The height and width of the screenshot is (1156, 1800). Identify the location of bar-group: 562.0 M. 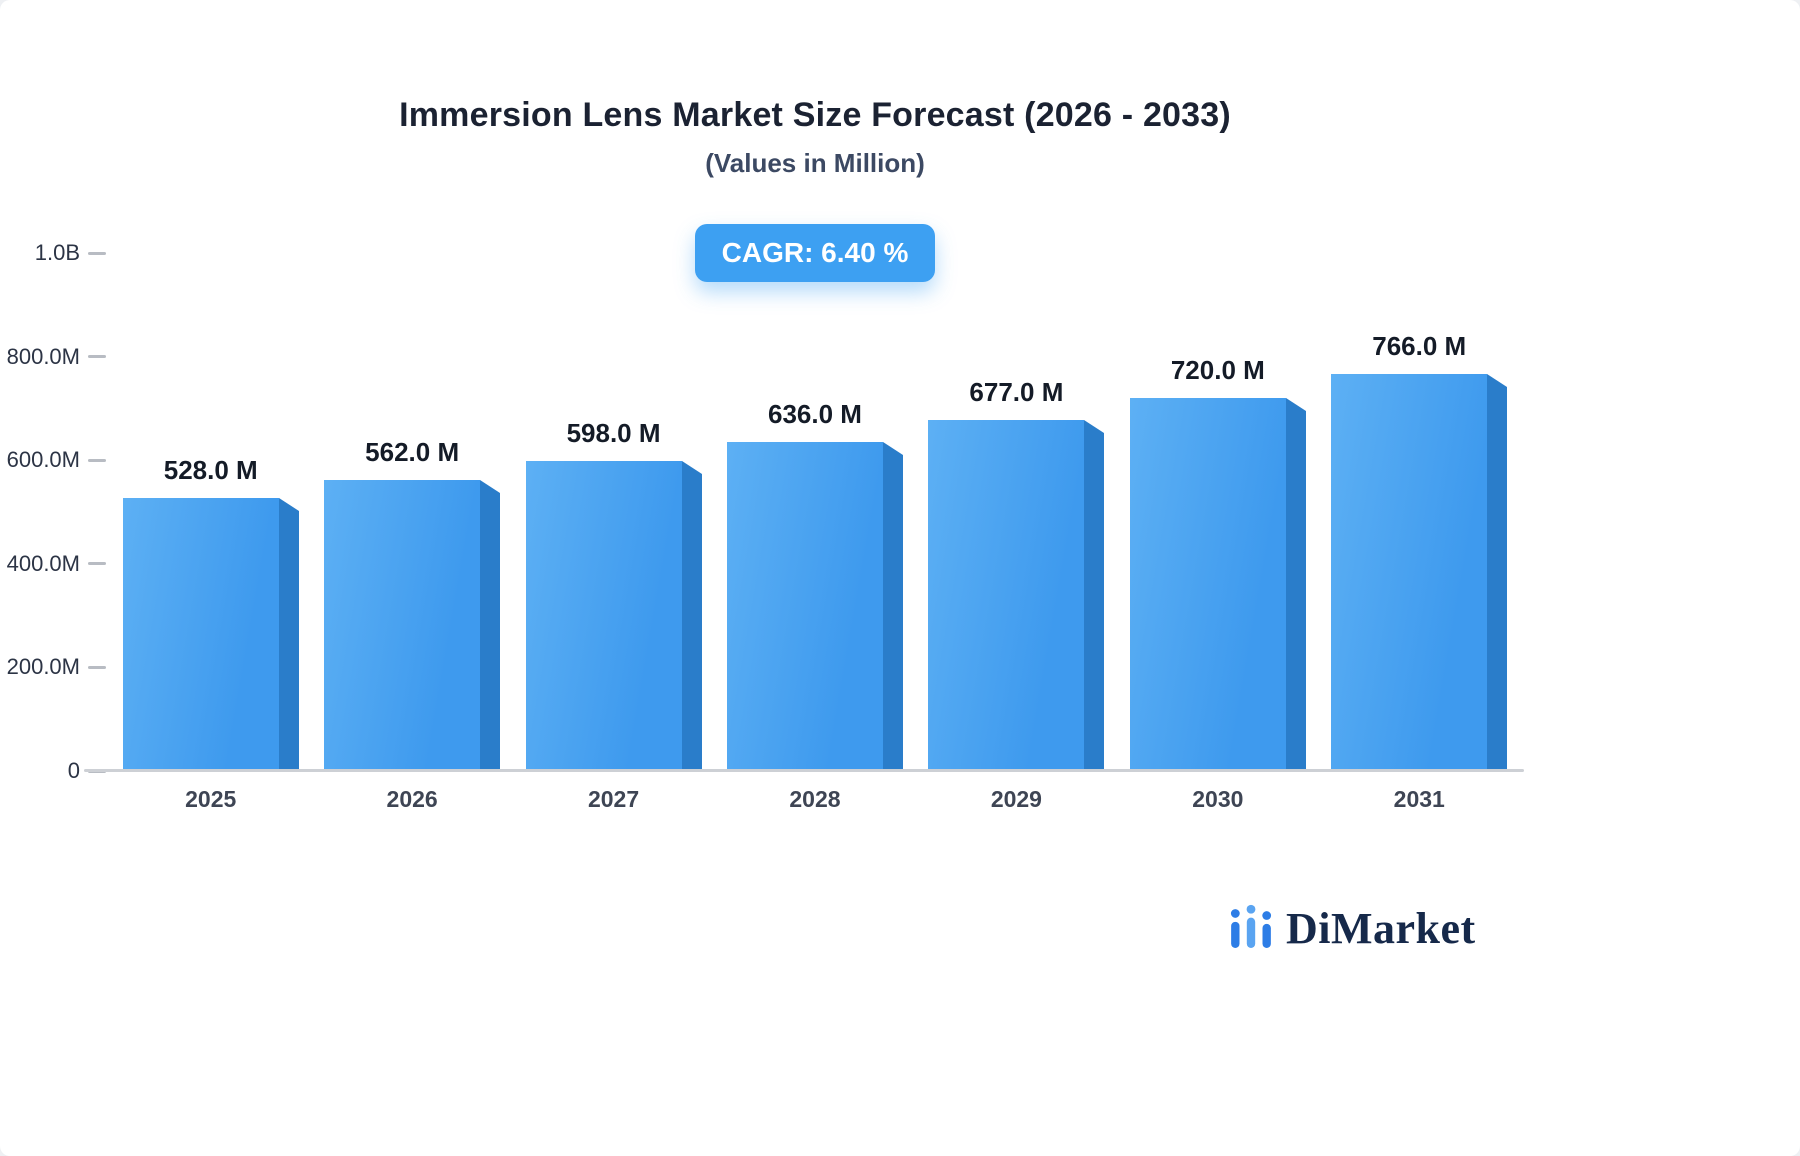
(411, 604).